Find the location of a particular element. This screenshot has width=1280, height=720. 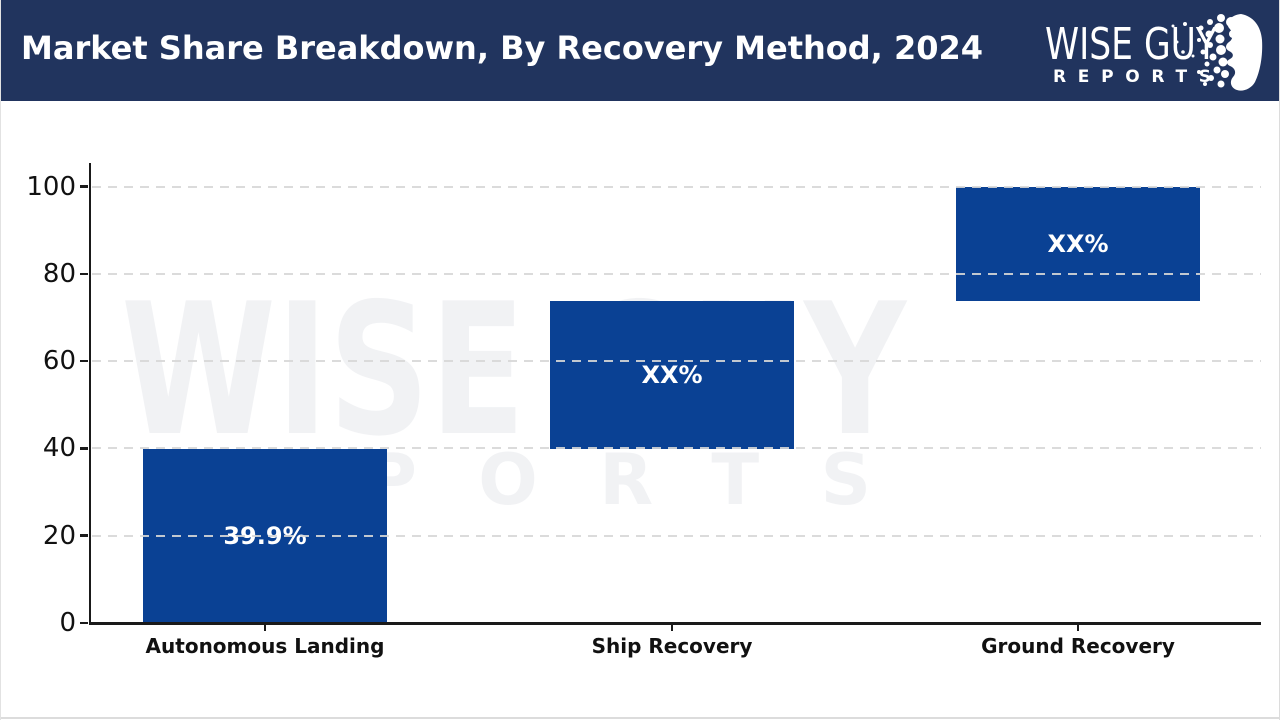

y-tick-label: 60 is located at coordinates (59, 361).